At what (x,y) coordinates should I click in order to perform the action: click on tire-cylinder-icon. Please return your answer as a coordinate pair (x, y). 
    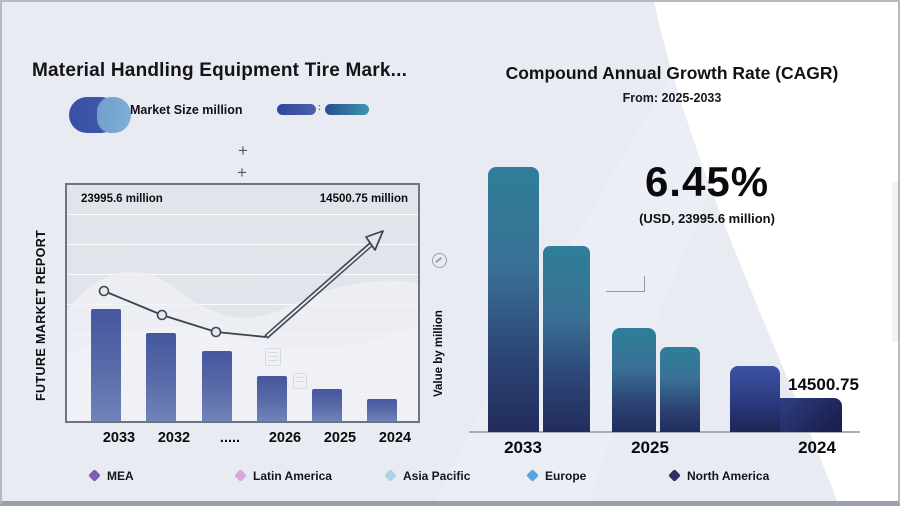
    Looking at the image, I should click on (100, 115).